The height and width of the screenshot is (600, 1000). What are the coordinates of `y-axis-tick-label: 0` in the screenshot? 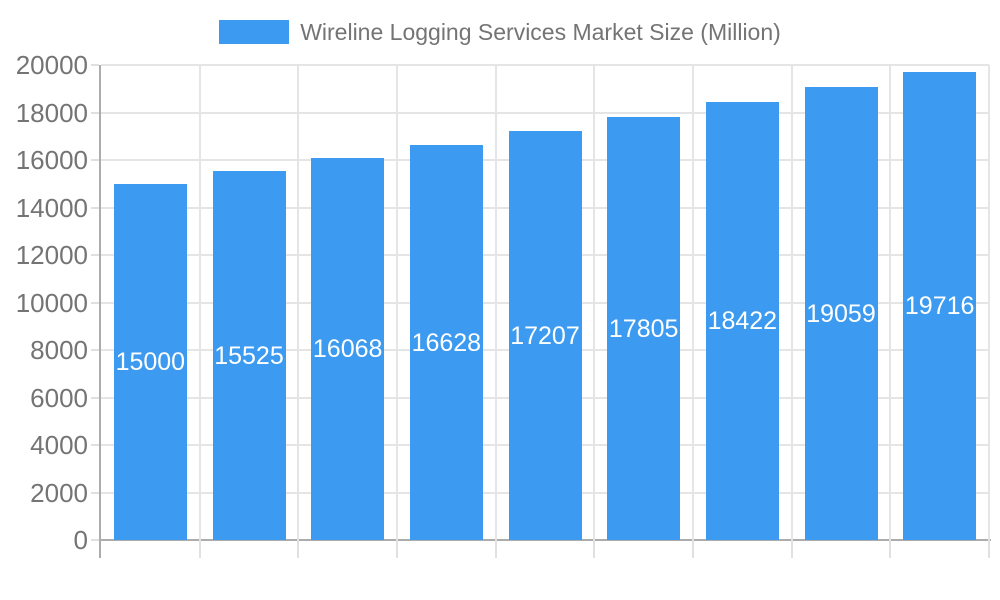 It's located at (80, 540).